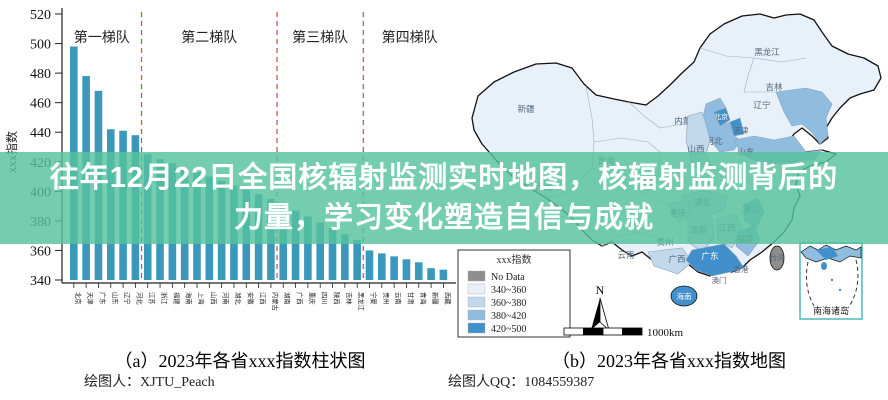  What do you see at coordinates (595, 314) in the screenshot?
I see `north-arrow-left` at bounding box center [595, 314].